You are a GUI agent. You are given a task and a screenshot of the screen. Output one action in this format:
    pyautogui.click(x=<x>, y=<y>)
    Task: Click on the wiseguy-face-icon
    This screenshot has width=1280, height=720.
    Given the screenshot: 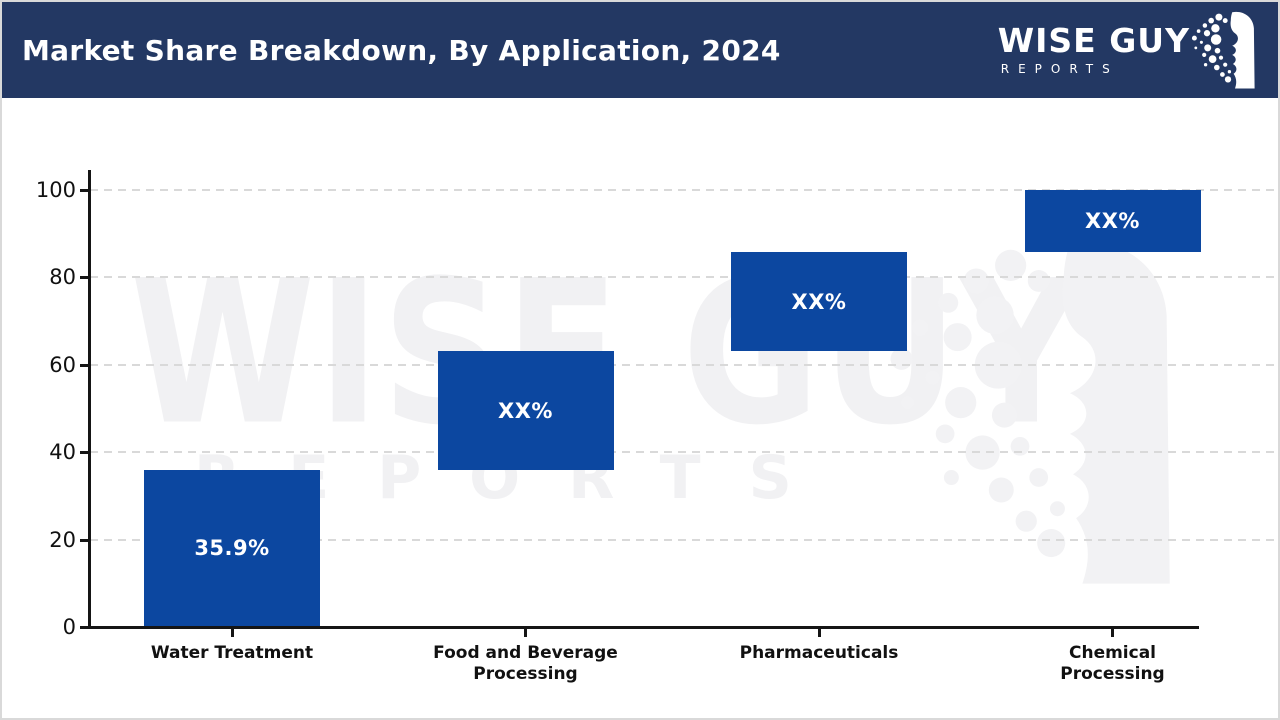 What is the action you would take?
    pyautogui.click(x=1223, y=50)
    